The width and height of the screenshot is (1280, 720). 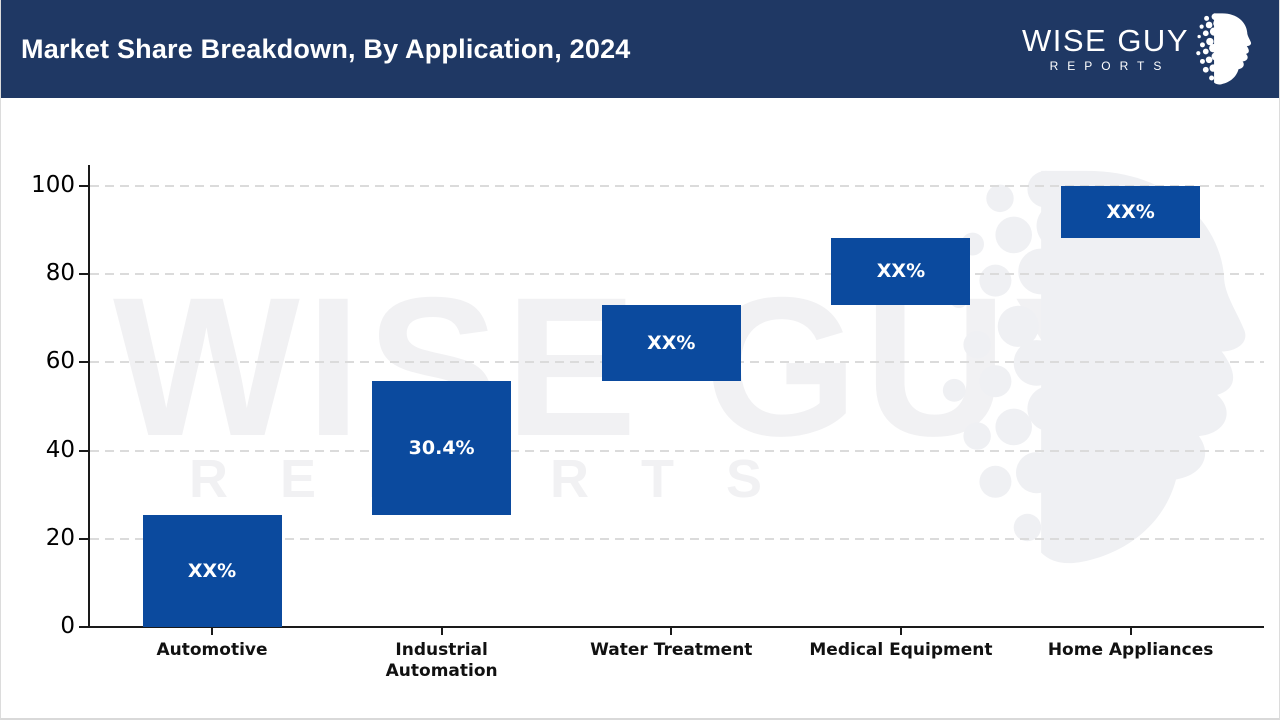 I want to click on x-tick-label-line: Automotive, so click(x=212, y=650).